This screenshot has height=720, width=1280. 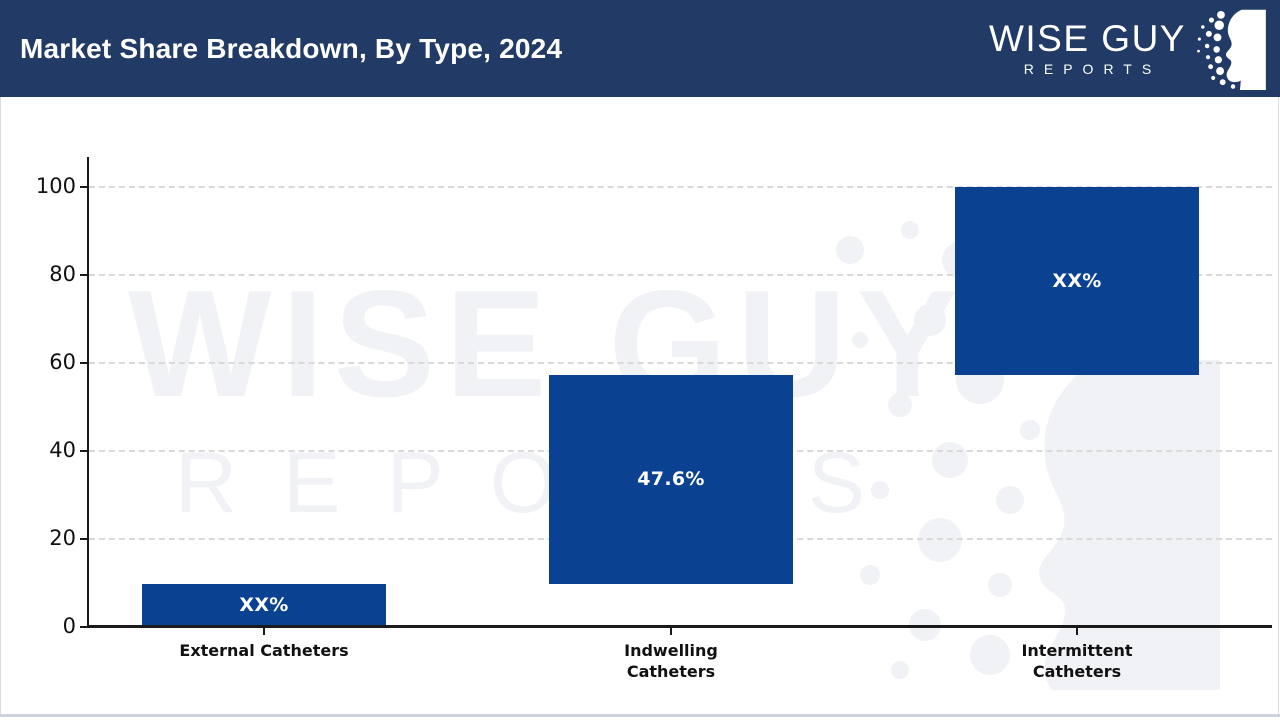 What do you see at coordinates (88, 392) in the screenshot?
I see `y-axis-line` at bounding box center [88, 392].